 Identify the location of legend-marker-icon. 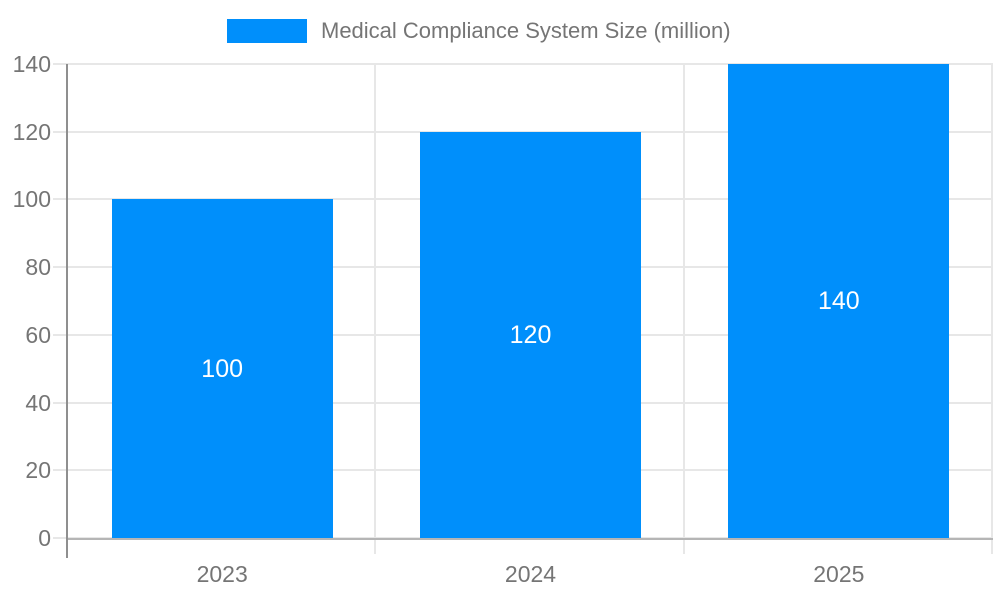
(267, 31).